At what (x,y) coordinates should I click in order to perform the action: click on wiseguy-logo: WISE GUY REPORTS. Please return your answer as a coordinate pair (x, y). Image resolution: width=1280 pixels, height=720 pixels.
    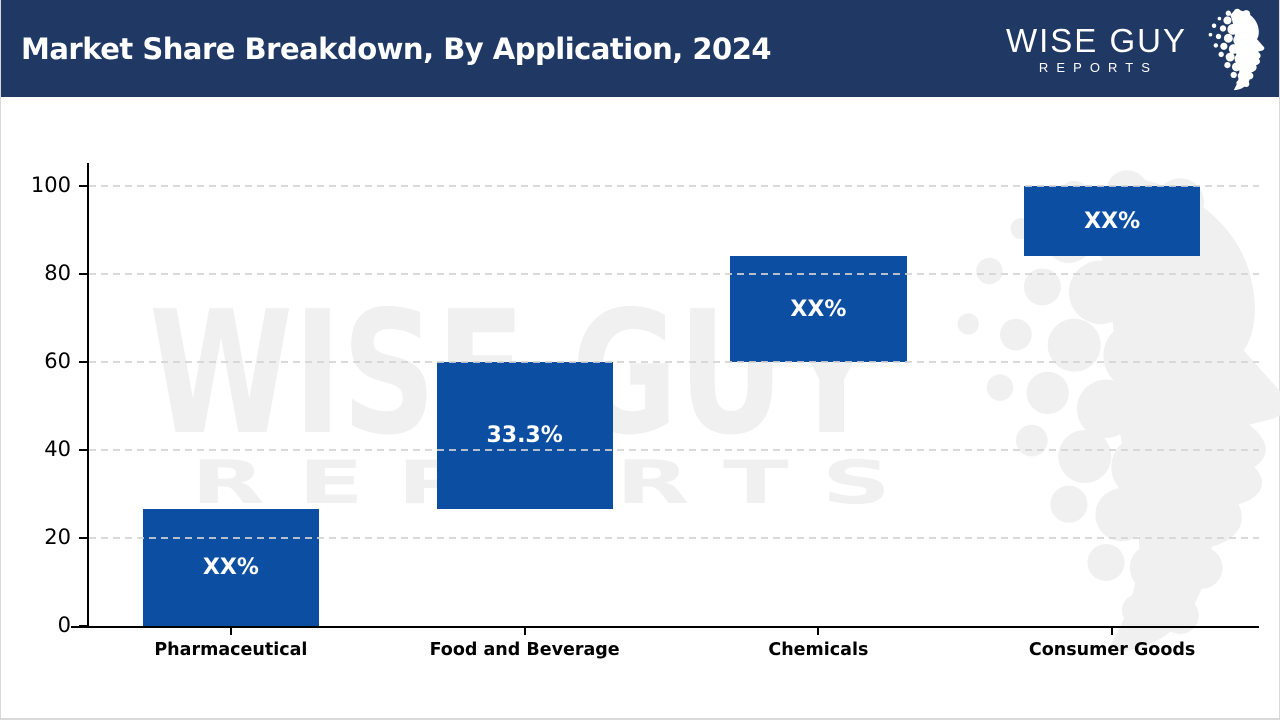
    Looking at the image, I should click on (1135, 49).